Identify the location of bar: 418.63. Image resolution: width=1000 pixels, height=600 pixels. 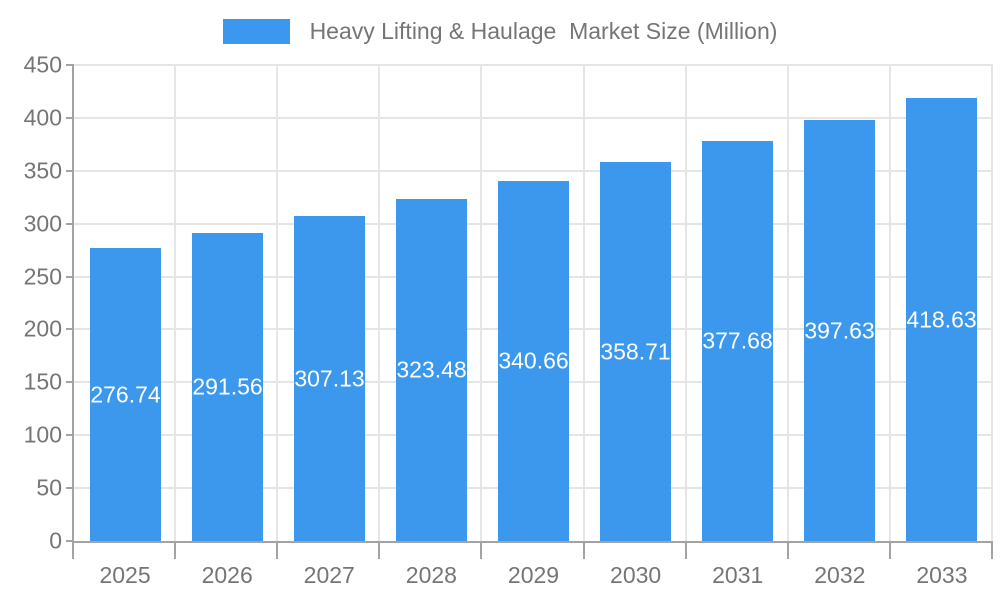
(941, 319).